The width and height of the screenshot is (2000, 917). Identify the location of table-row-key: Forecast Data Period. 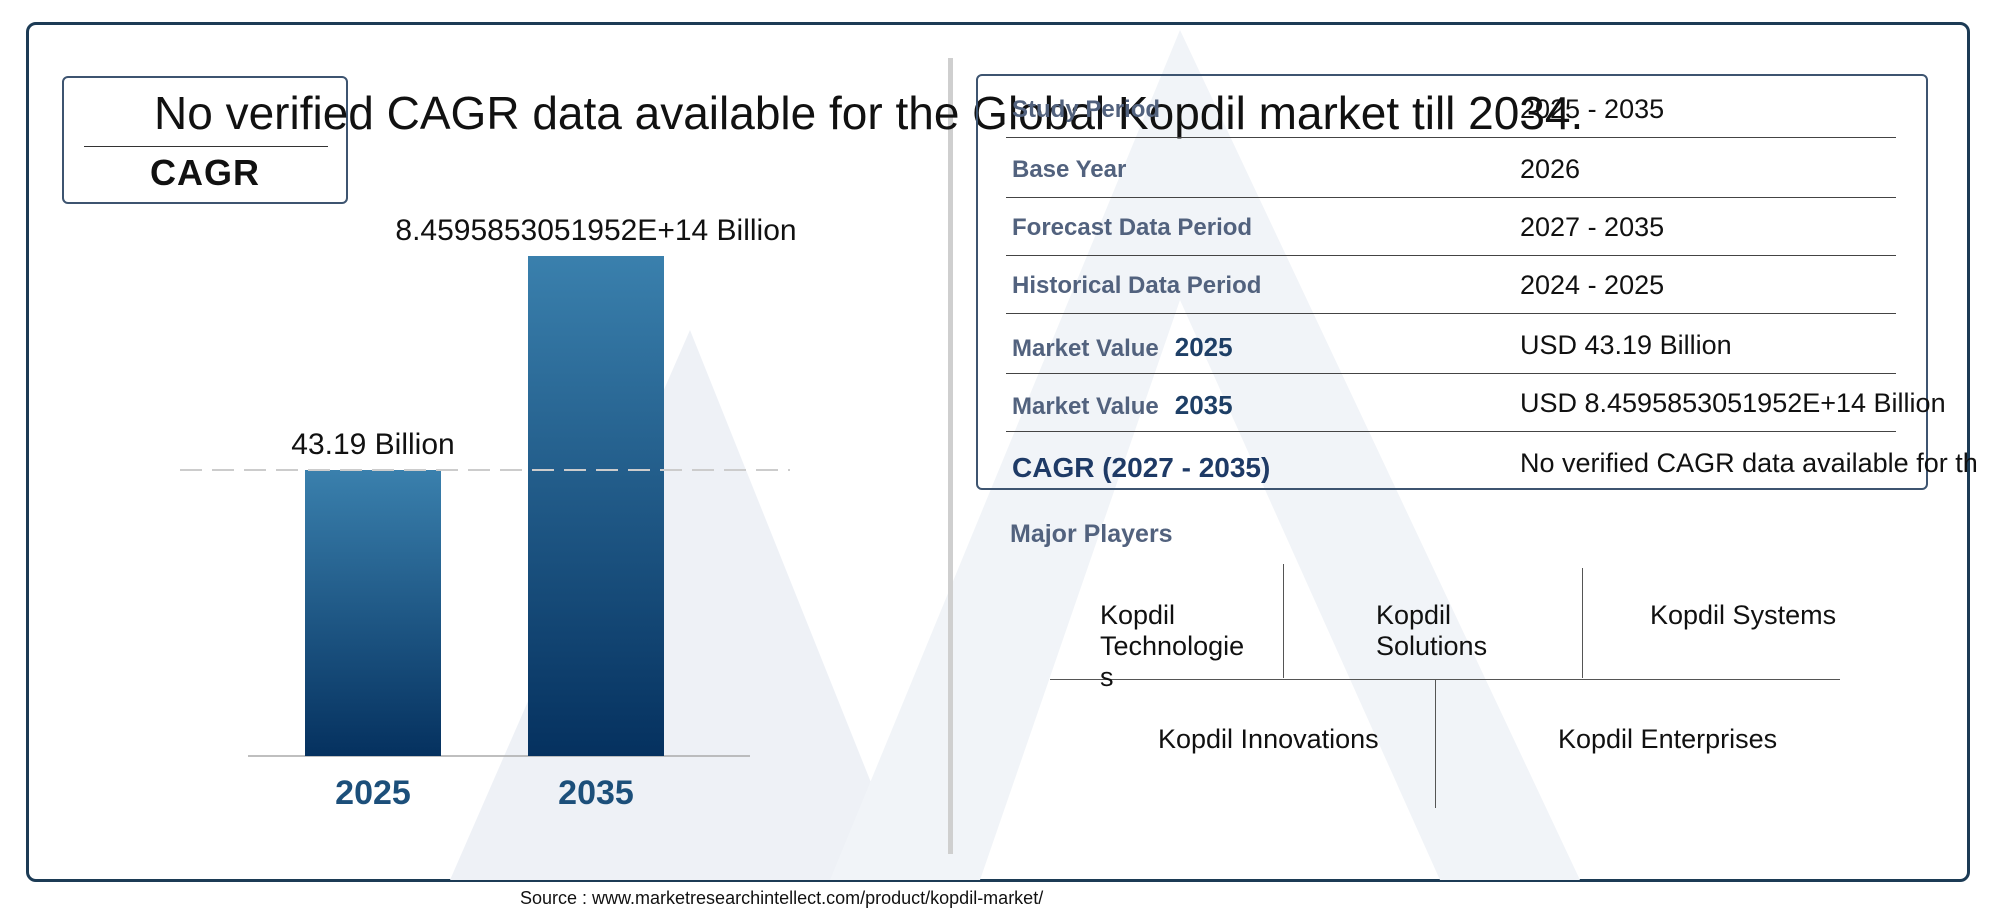
(1132, 228).